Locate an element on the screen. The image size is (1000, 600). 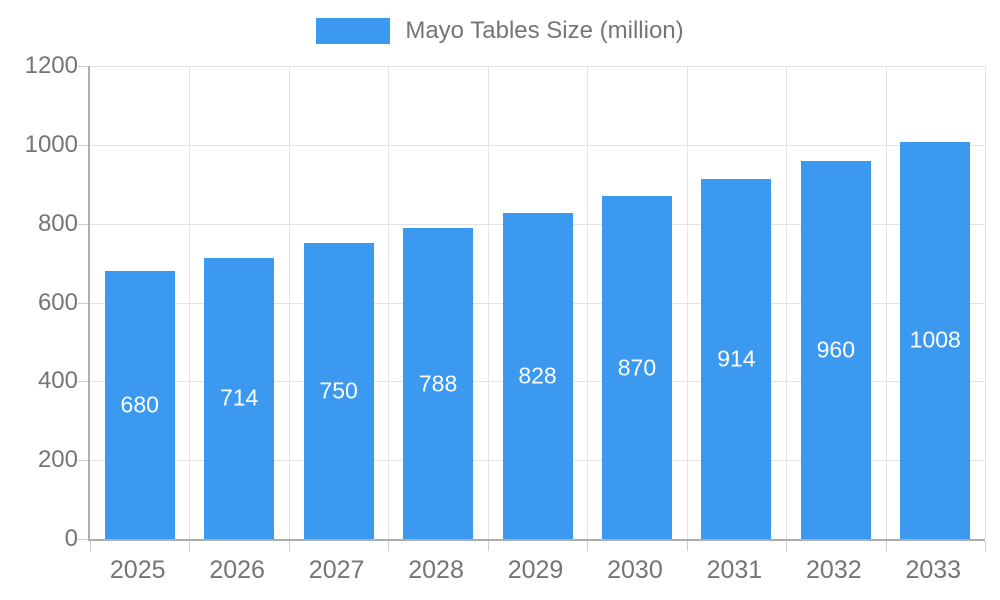
x-axis-labels: 2025 2026 2027 2028 2029 2030 2031 2032 2033 is located at coordinates (536, 572).